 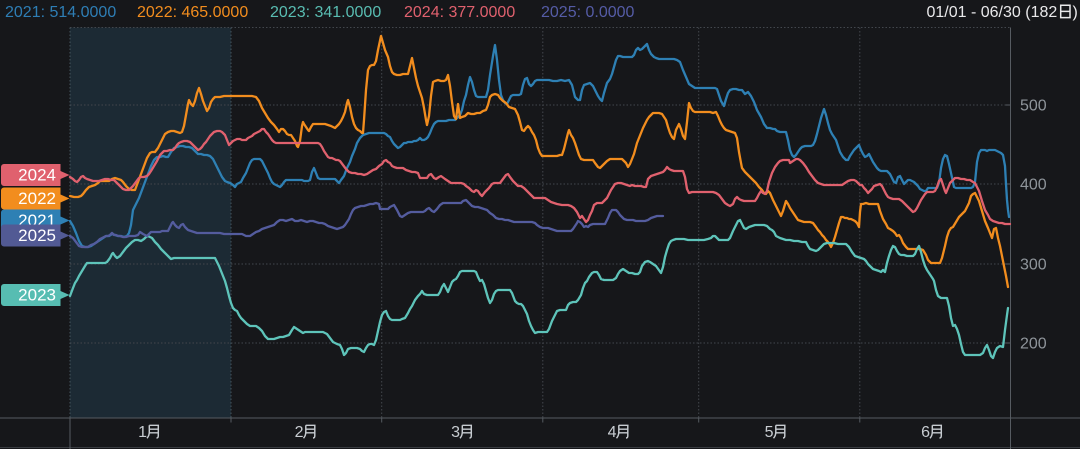 I want to click on svg-text: 2024: 377.0000, so click(x=459, y=12).